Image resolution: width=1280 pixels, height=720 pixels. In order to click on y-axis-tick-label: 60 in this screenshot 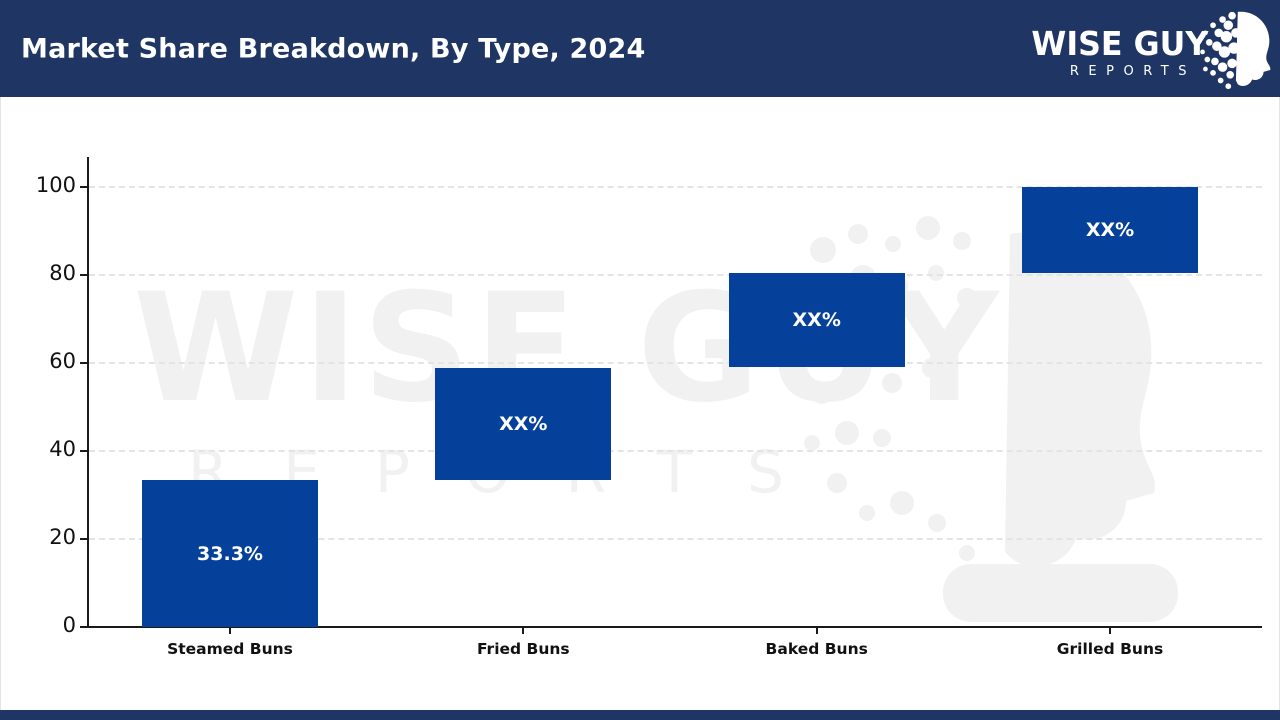, I will do `click(62, 361)`.